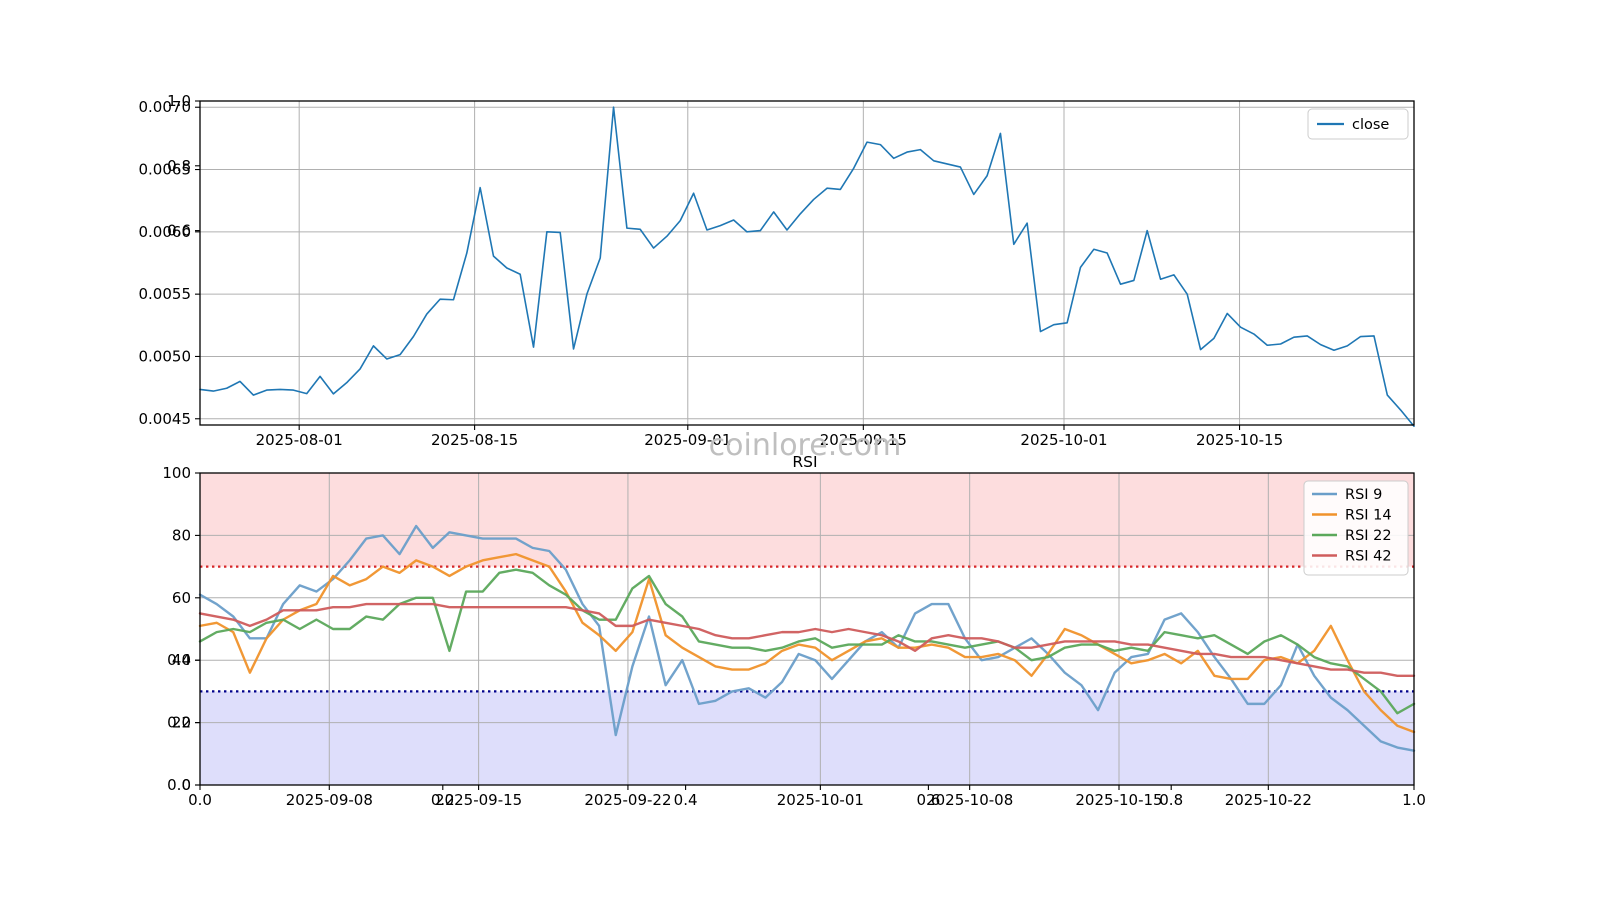 Image resolution: width=1600 pixels, height=900 pixels. I want to click on rsi-secondary-x-tick-label: 0.2, so click(443, 800).